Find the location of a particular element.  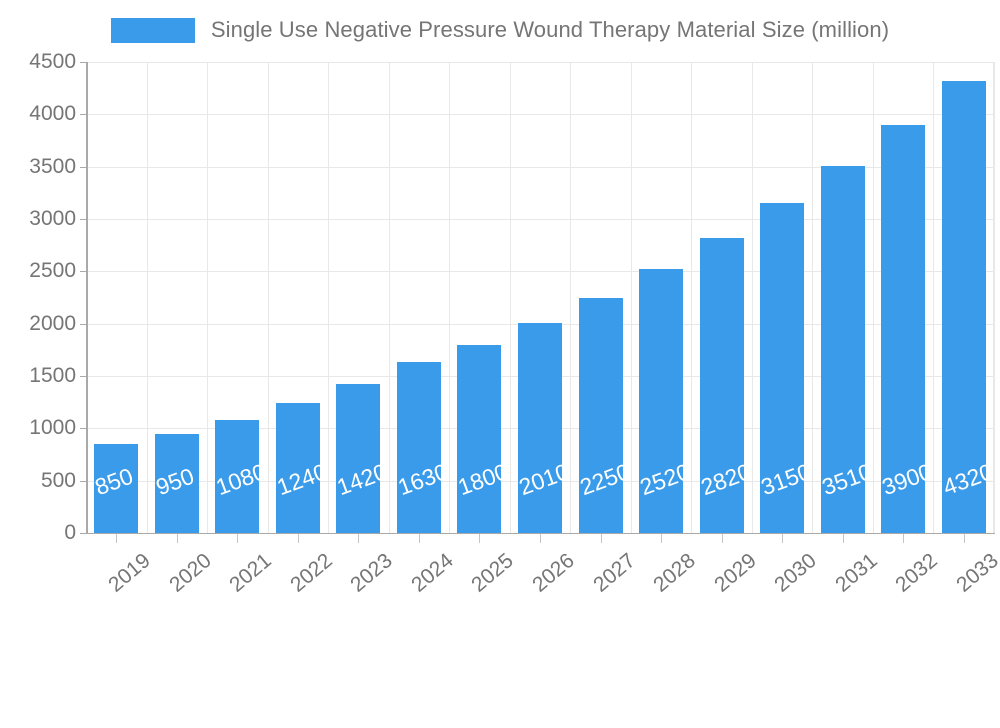

y-tick-label: 1500 is located at coordinates (52, 375).